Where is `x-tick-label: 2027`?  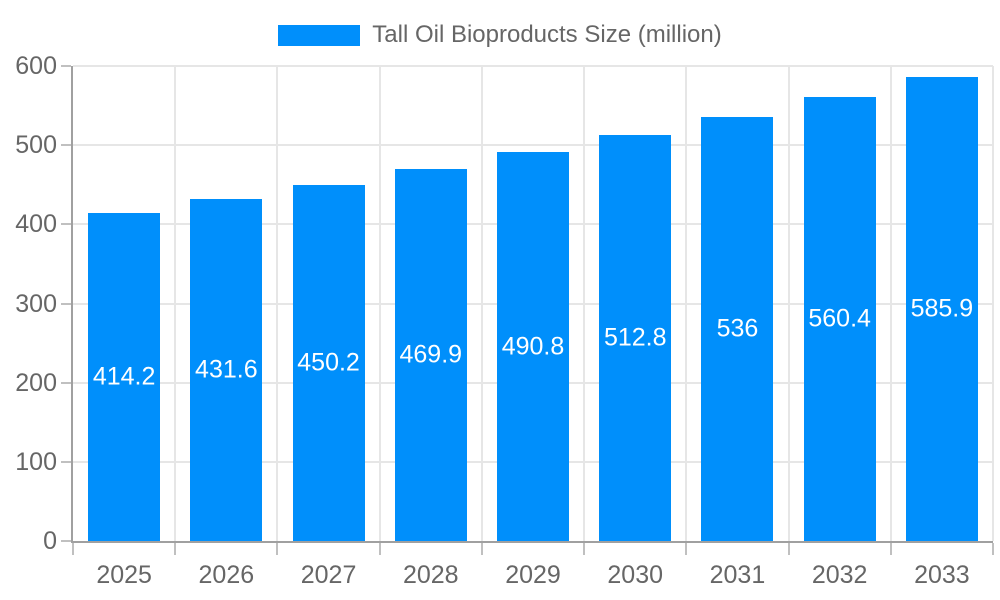 x-tick-label: 2027 is located at coordinates (328, 575).